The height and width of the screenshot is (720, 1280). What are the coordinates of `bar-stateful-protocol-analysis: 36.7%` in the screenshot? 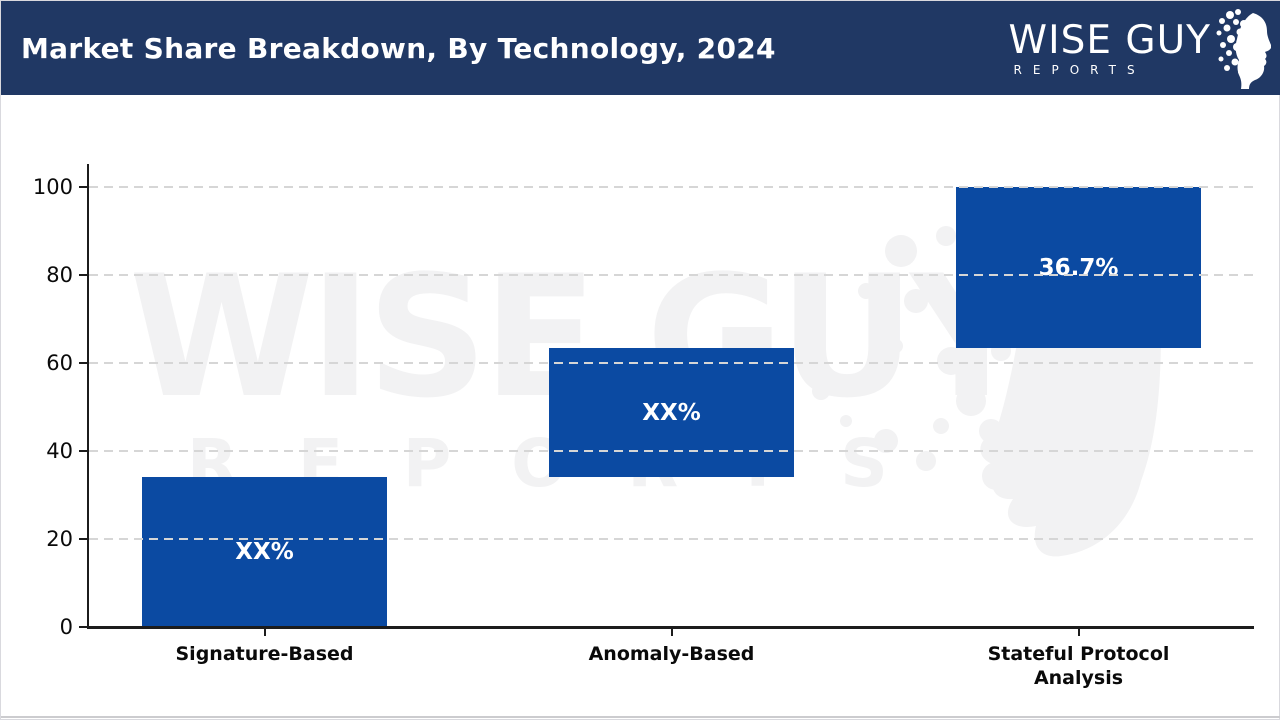 It's located at (1078, 268).